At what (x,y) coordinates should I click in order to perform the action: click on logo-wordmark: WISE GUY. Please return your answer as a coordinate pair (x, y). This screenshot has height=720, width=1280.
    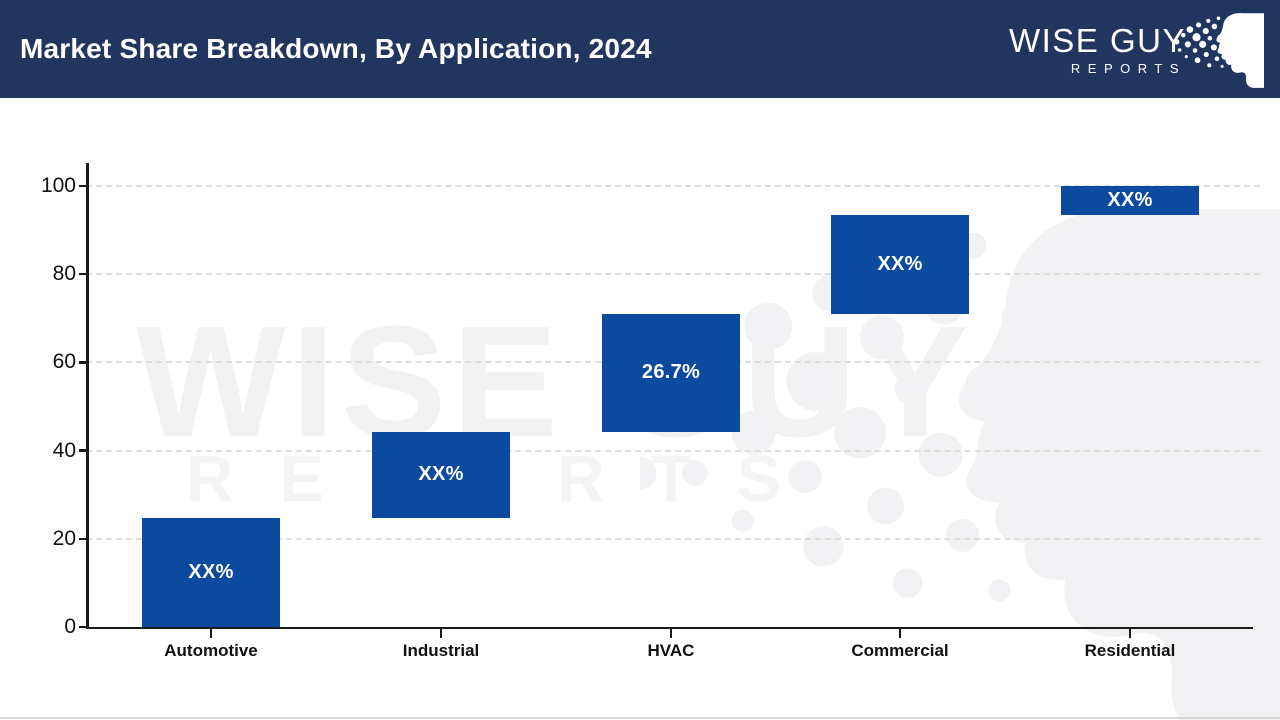
    Looking at the image, I should click on (1097, 41).